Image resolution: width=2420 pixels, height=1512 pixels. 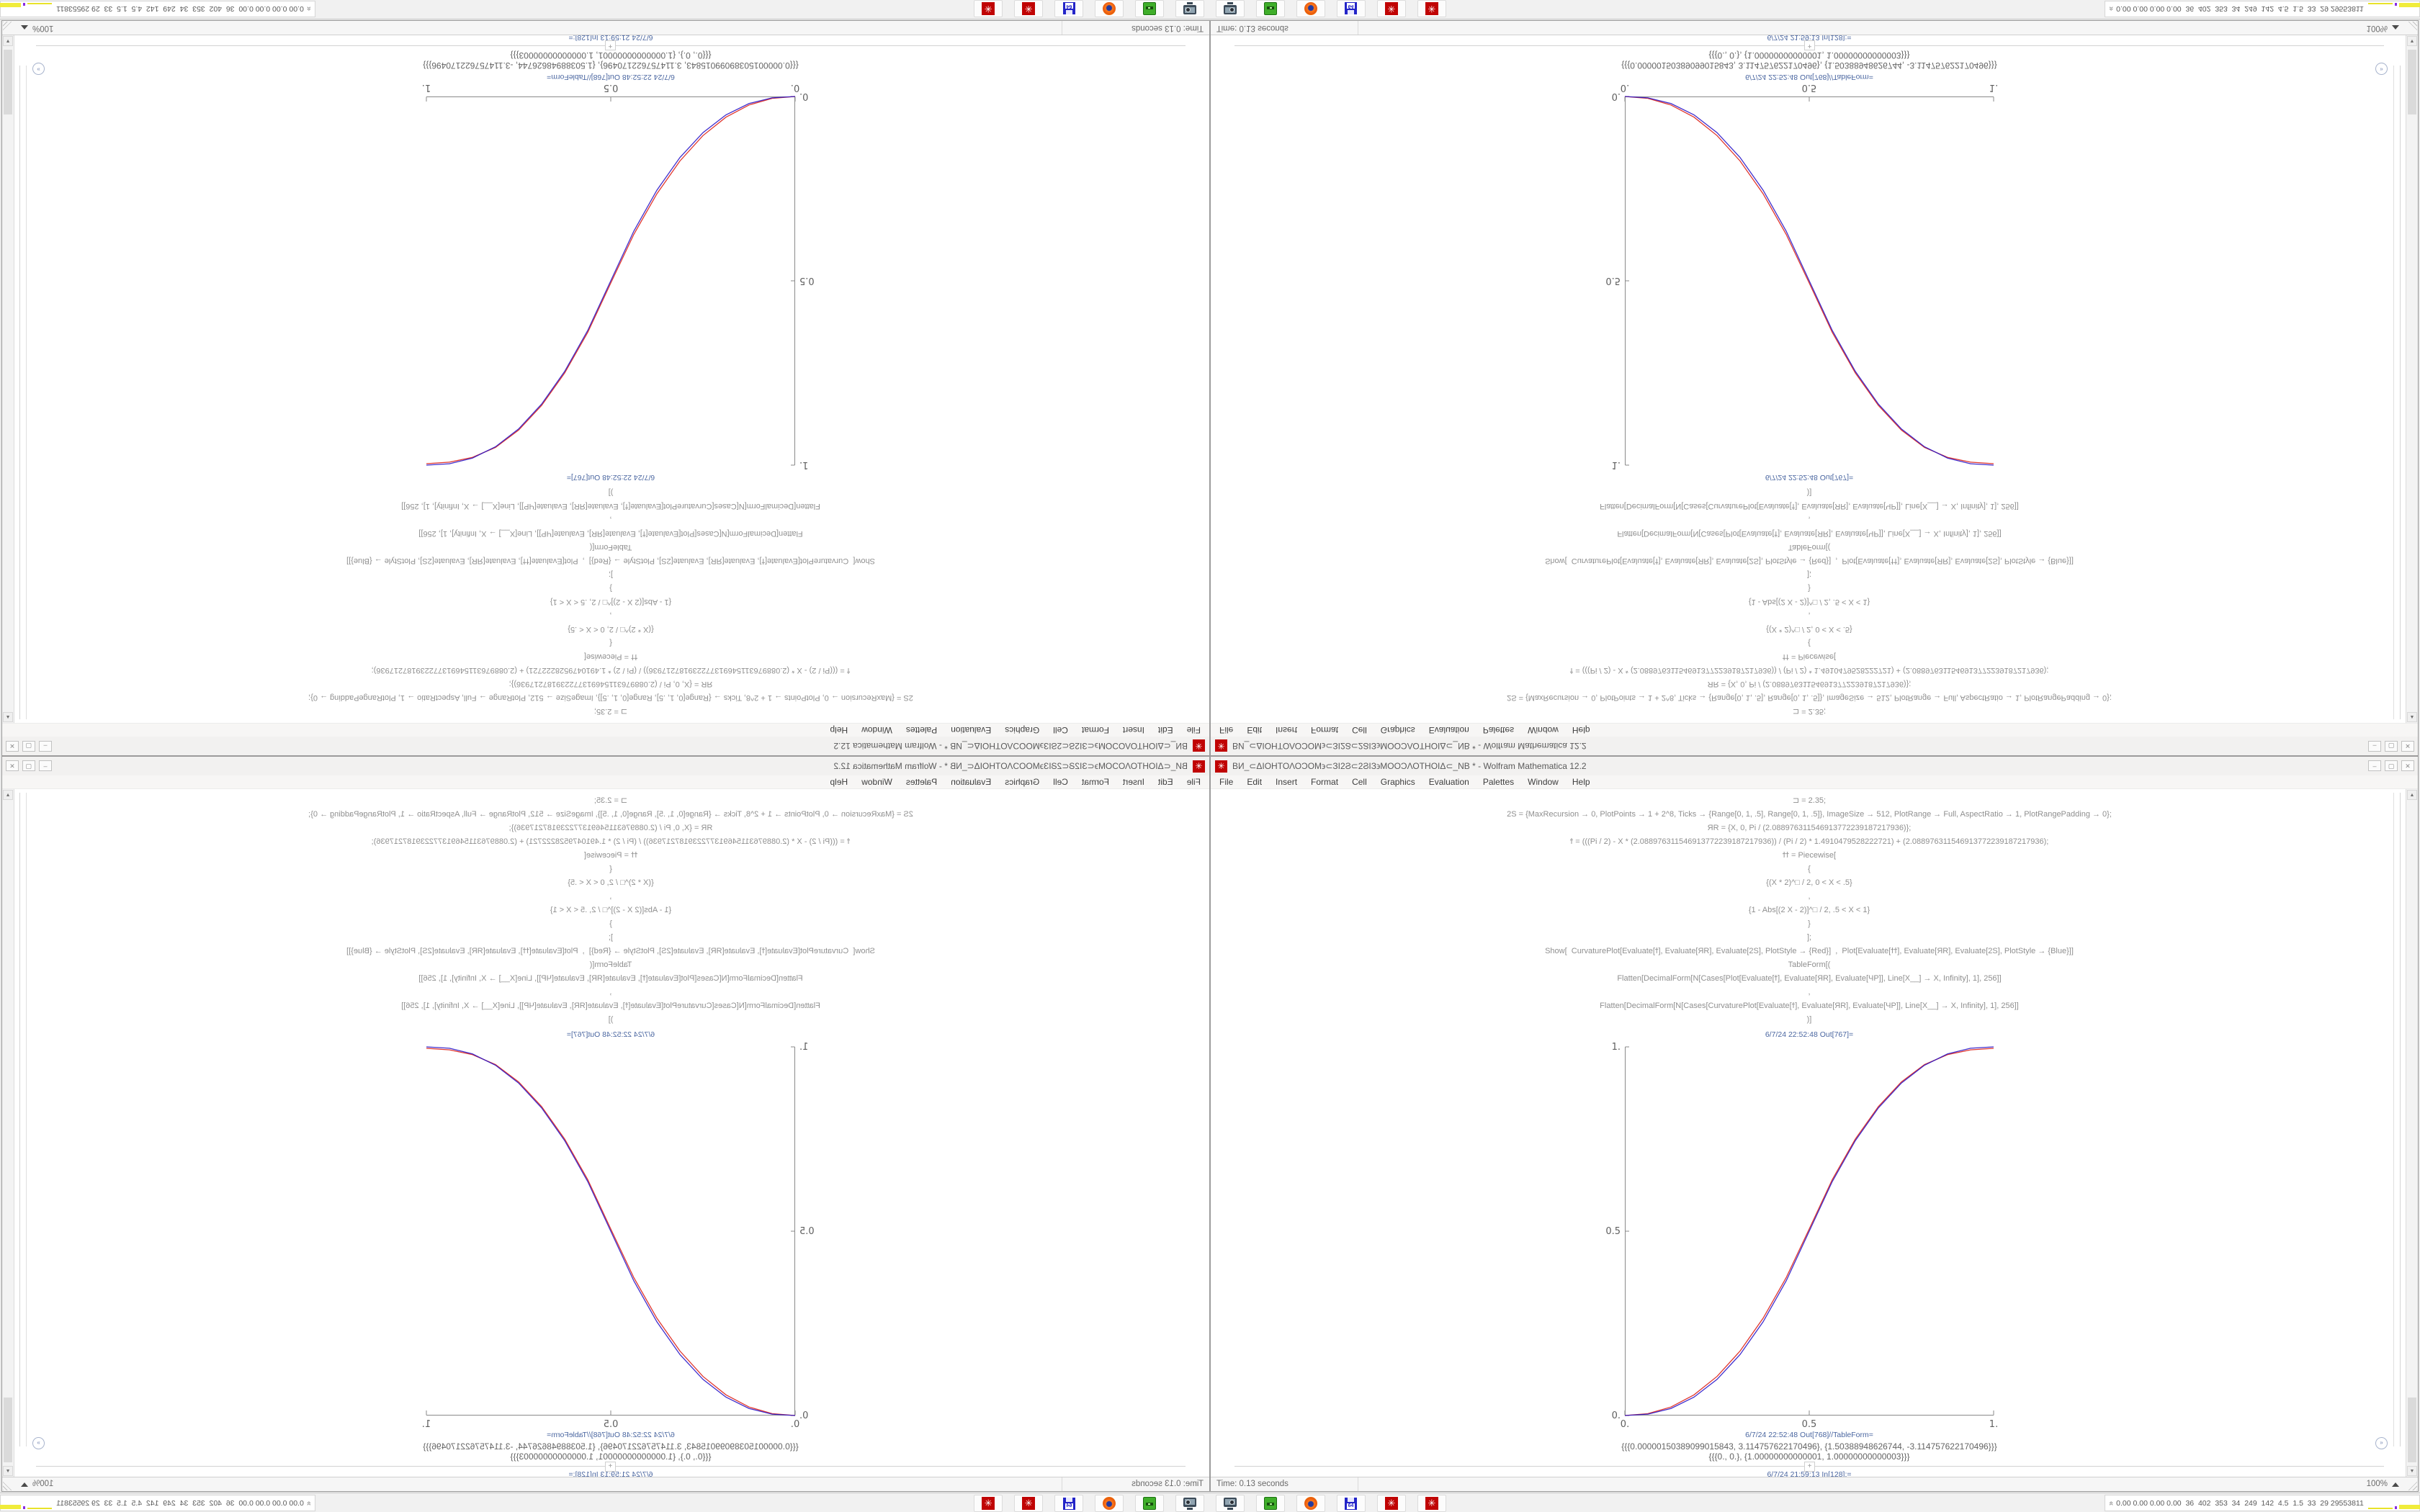 I want to click on menu-item-evaluation: Evaluation, so click(x=1448, y=782).